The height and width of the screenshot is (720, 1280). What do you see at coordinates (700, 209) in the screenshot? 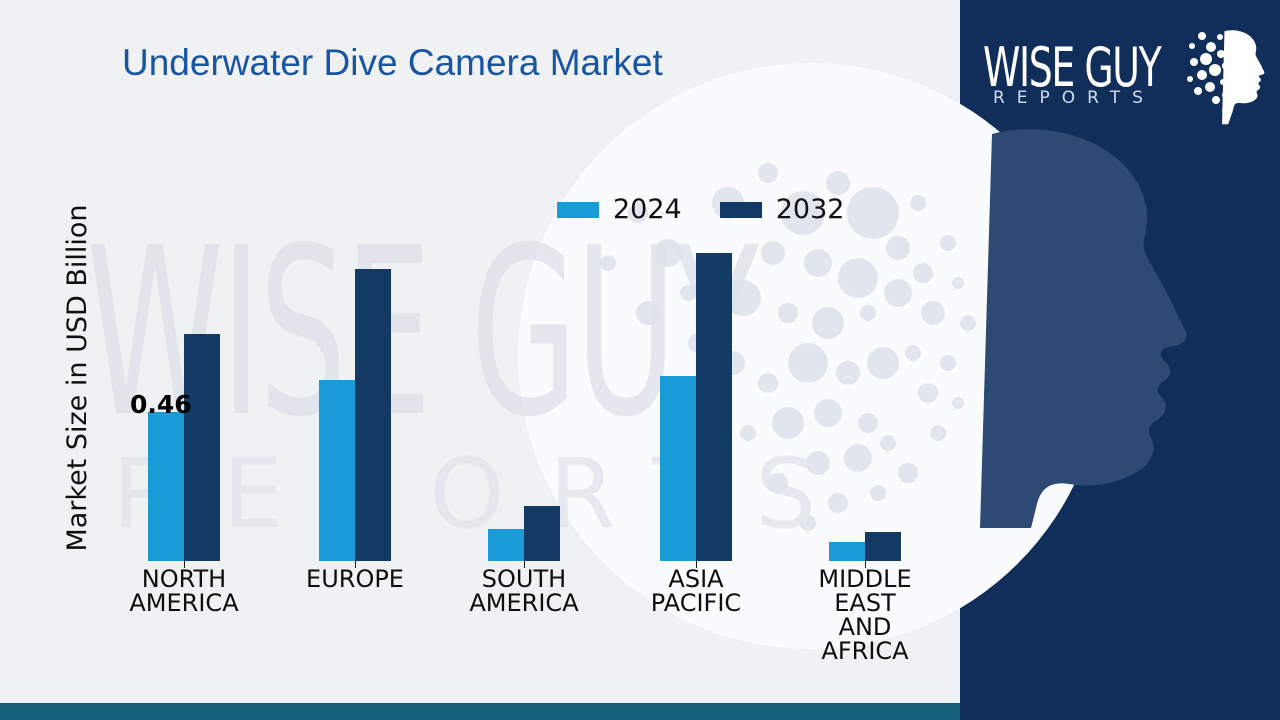
I see `legend: 2024 2032` at bounding box center [700, 209].